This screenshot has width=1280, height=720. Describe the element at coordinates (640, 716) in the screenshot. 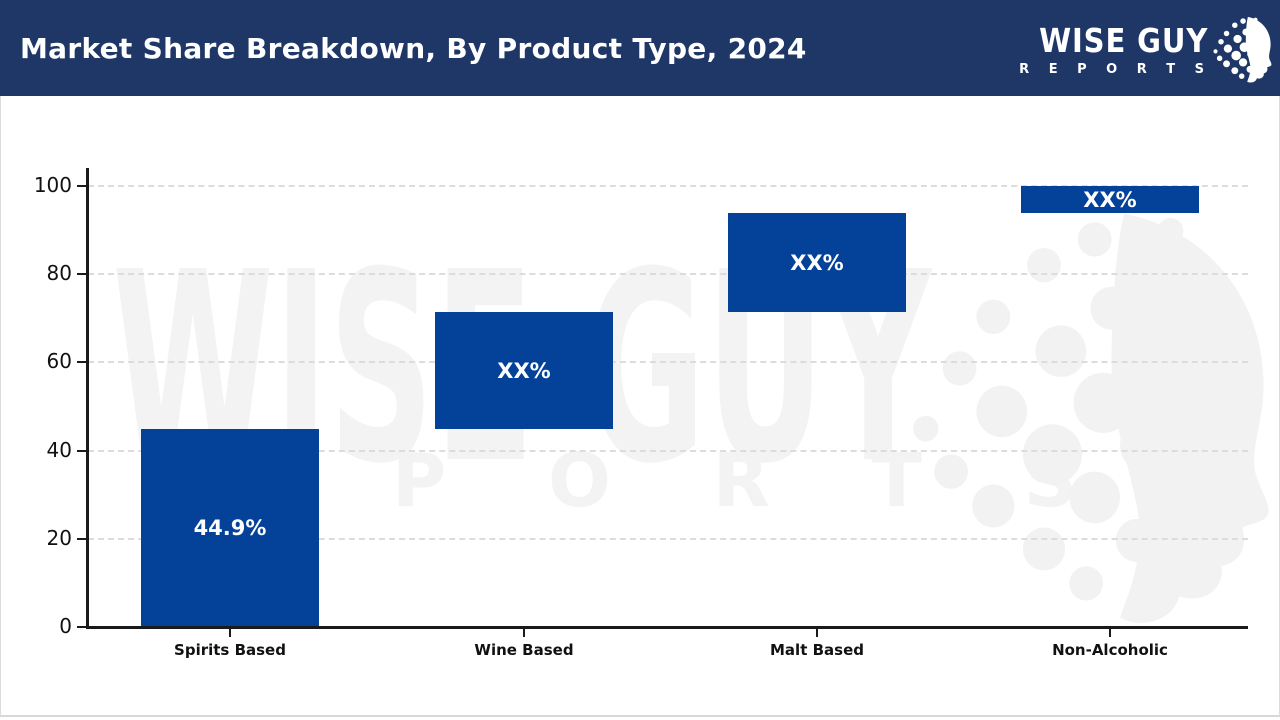

I see `page-border-bottom` at that location.